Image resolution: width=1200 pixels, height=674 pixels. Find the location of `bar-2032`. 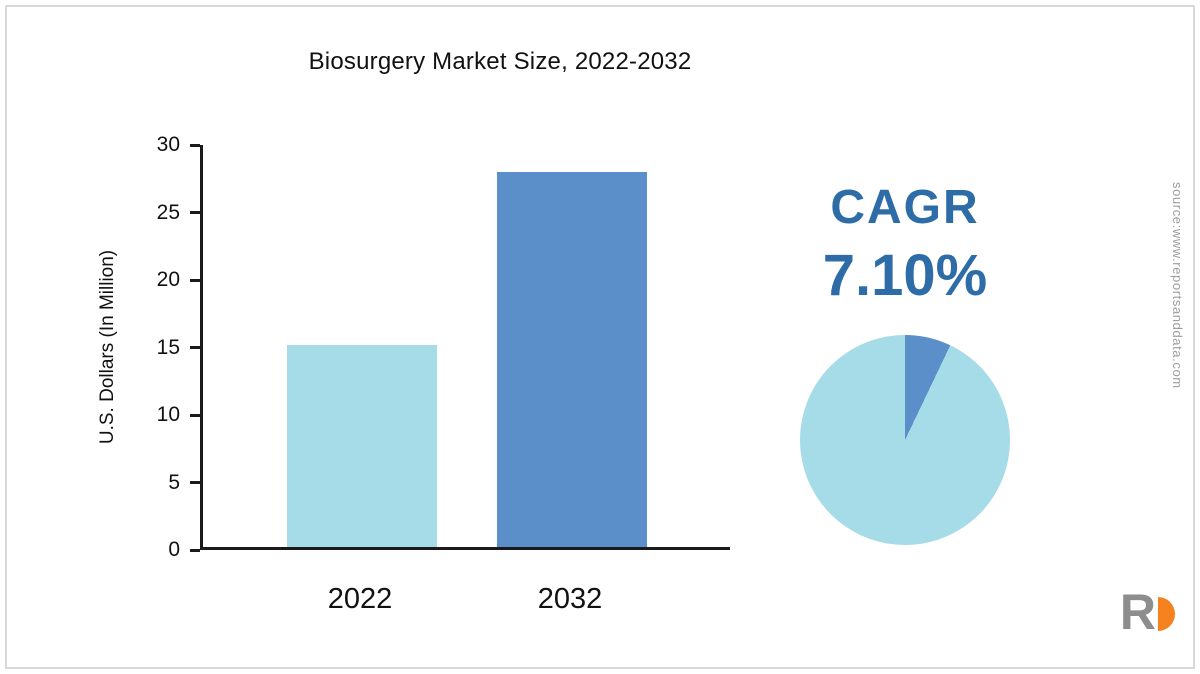

bar-2032 is located at coordinates (571, 359).